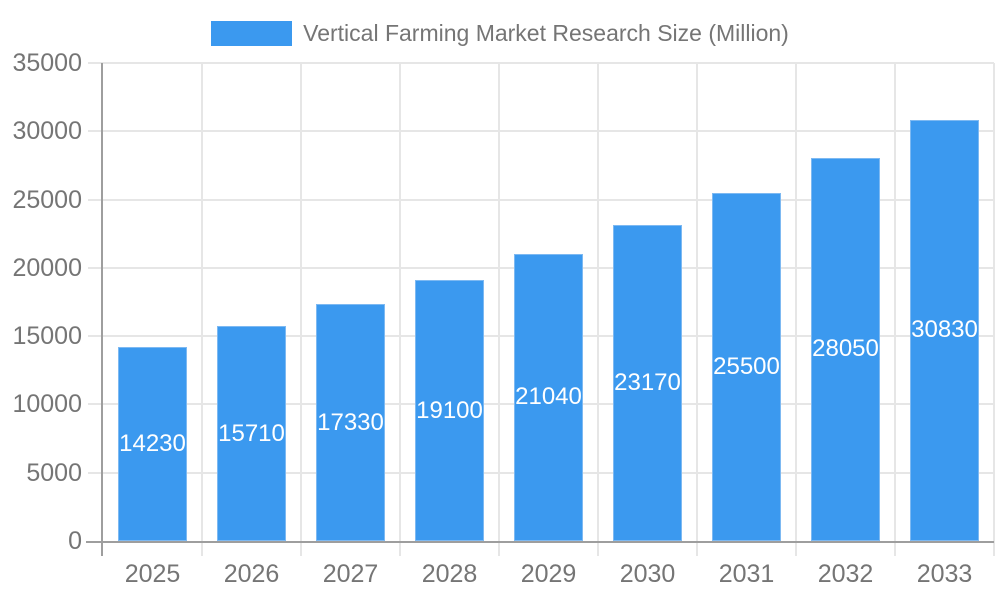 Image resolution: width=1000 pixels, height=600 pixels. I want to click on bar-value-label: 21040, so click(548, 397).